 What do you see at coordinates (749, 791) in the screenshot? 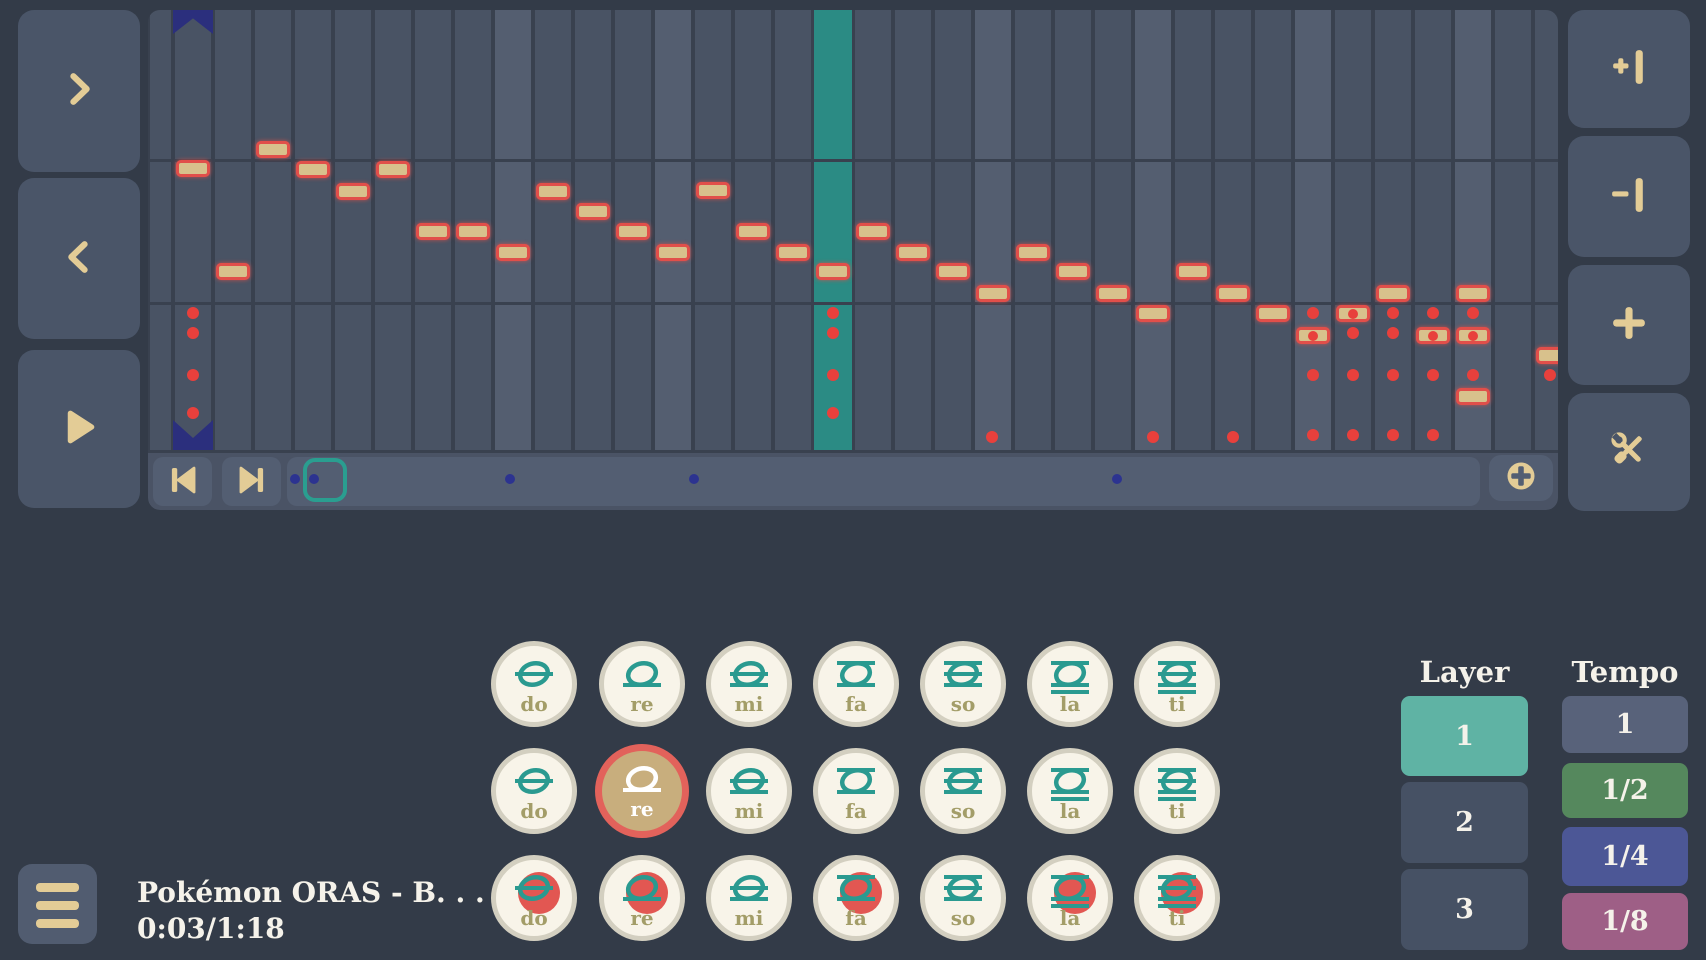
I see `solfege-button-mi-row2: mi` at bounding box center [749, 791].